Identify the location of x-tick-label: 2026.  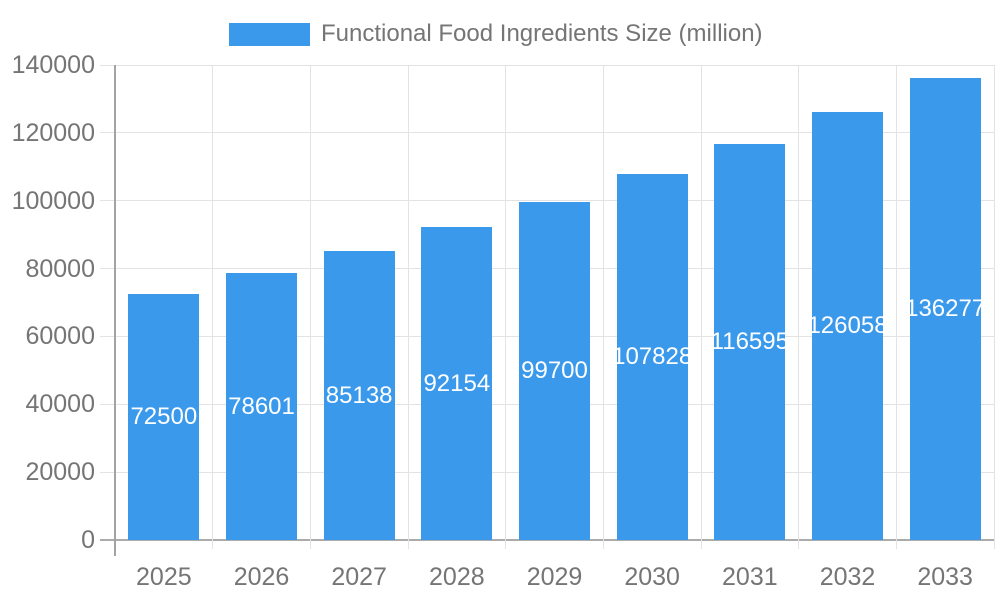
(261, 577).